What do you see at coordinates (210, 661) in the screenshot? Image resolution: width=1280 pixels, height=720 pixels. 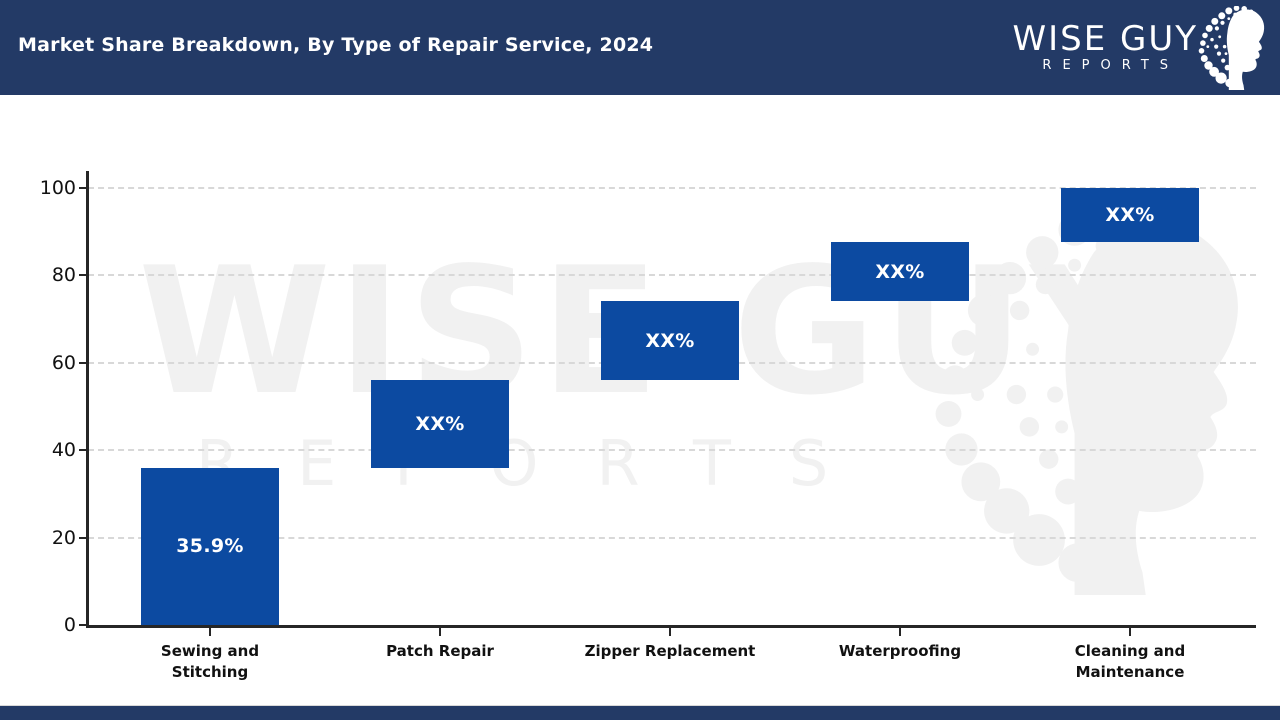 I see `x-category-label-0: Sewing and Stitching` at bounding box center [210, 661].